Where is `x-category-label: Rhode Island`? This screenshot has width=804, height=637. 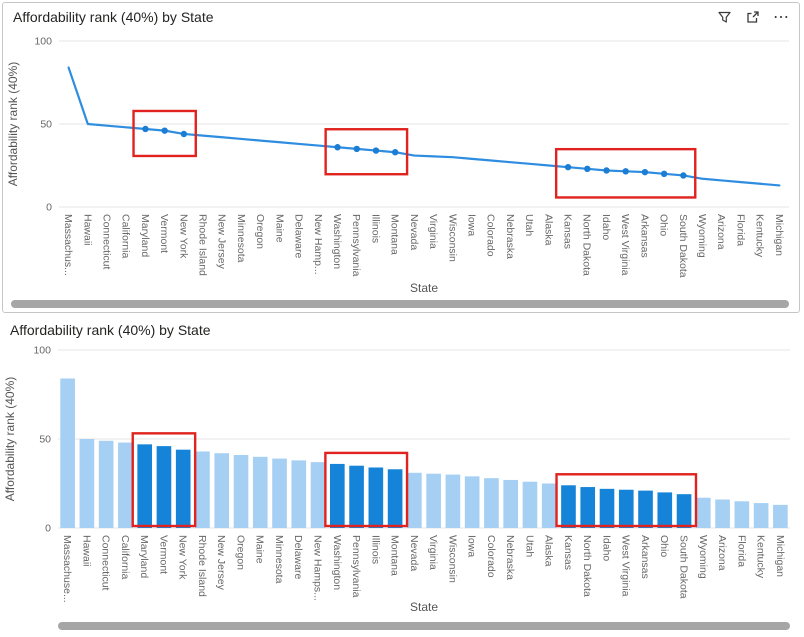 x-category-label: Rhode Island is located at coordinates (203, 245).